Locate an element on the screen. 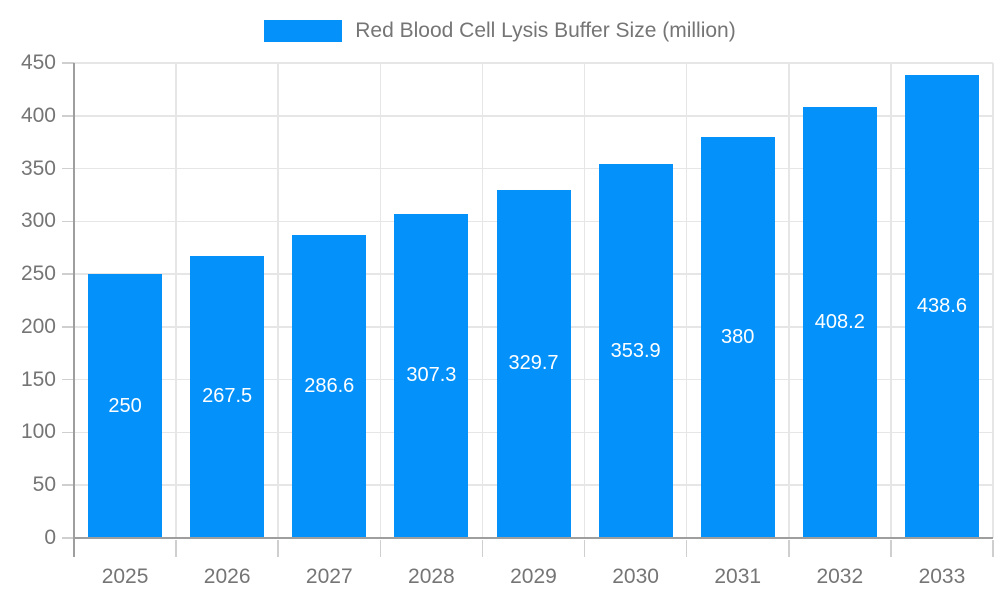 The width and height of the screenshot is (1000, 600). bar-value-label: 286.6 is located at coordinates (329, 386).